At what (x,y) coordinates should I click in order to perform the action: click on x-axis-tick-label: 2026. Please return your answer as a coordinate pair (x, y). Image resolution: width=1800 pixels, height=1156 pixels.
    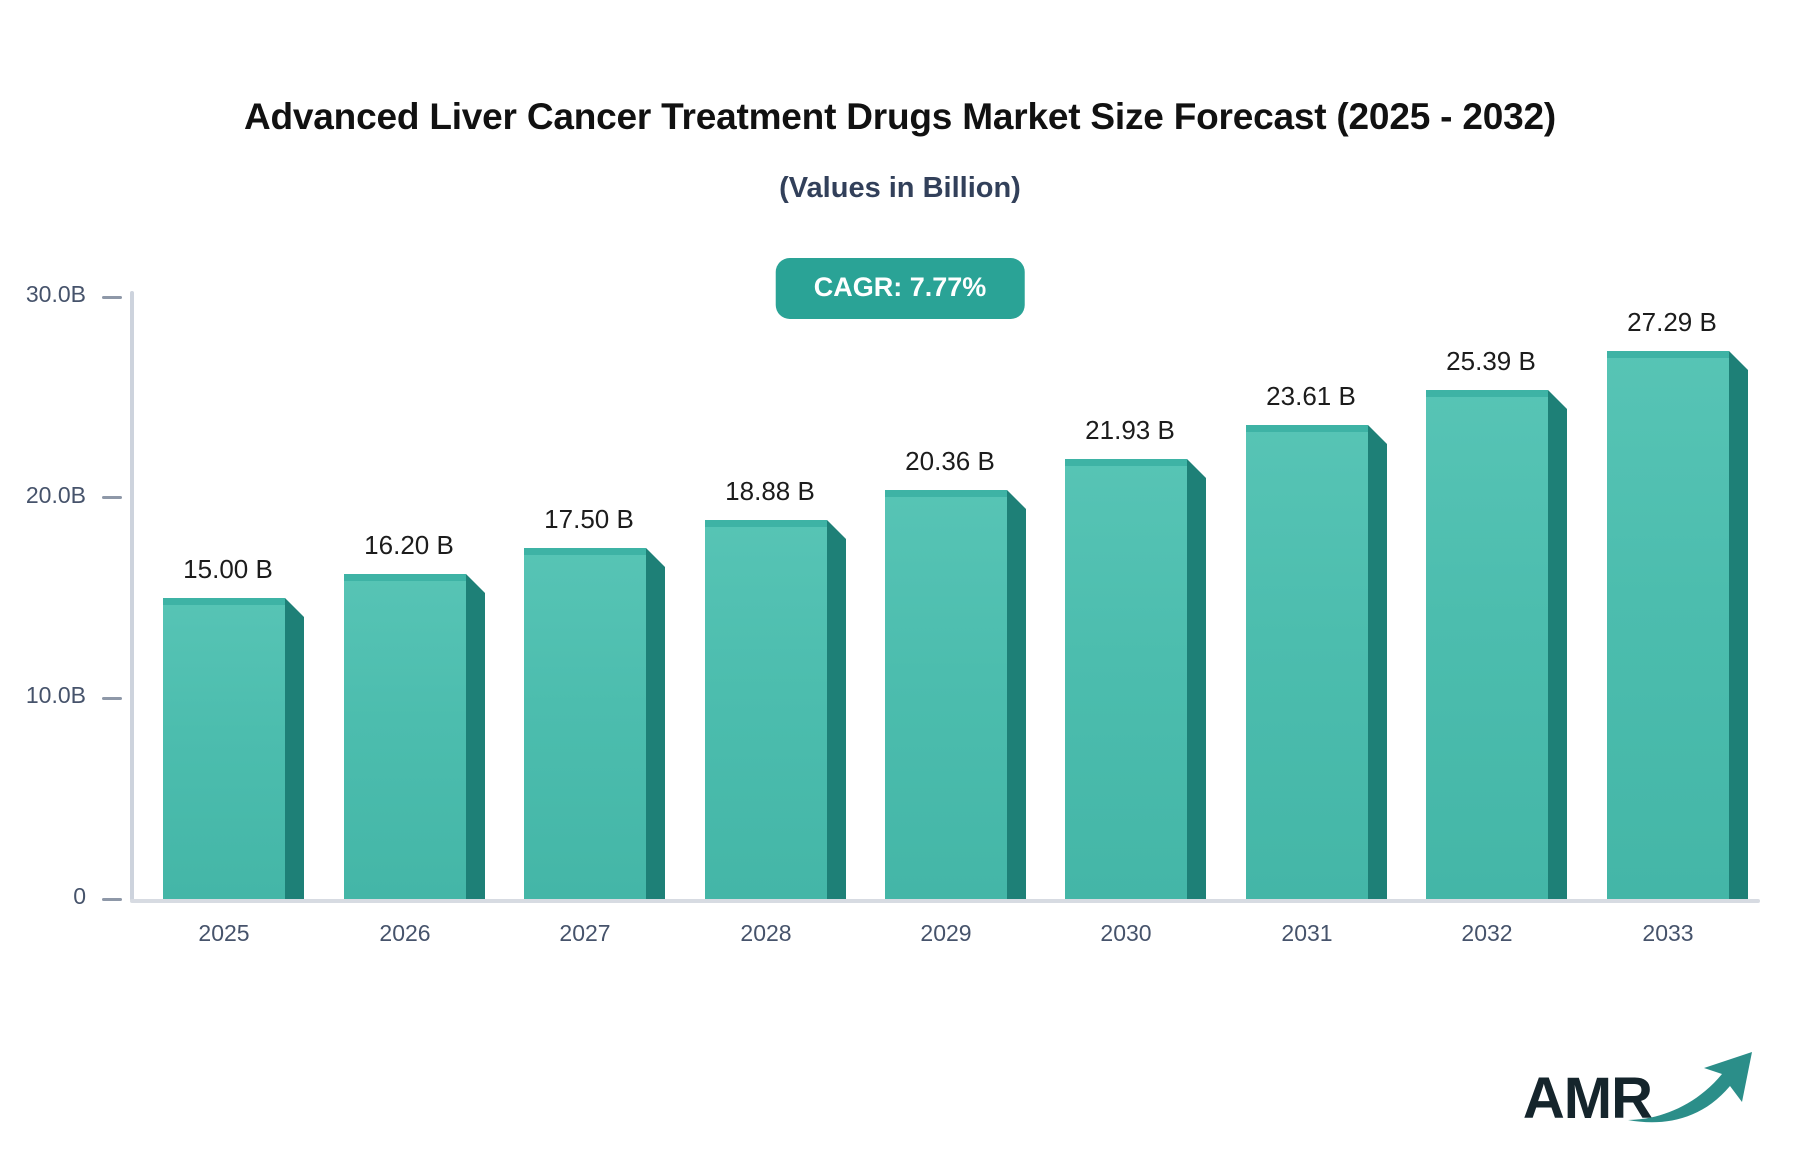
    Looking at the image, I should click on (405, 933).